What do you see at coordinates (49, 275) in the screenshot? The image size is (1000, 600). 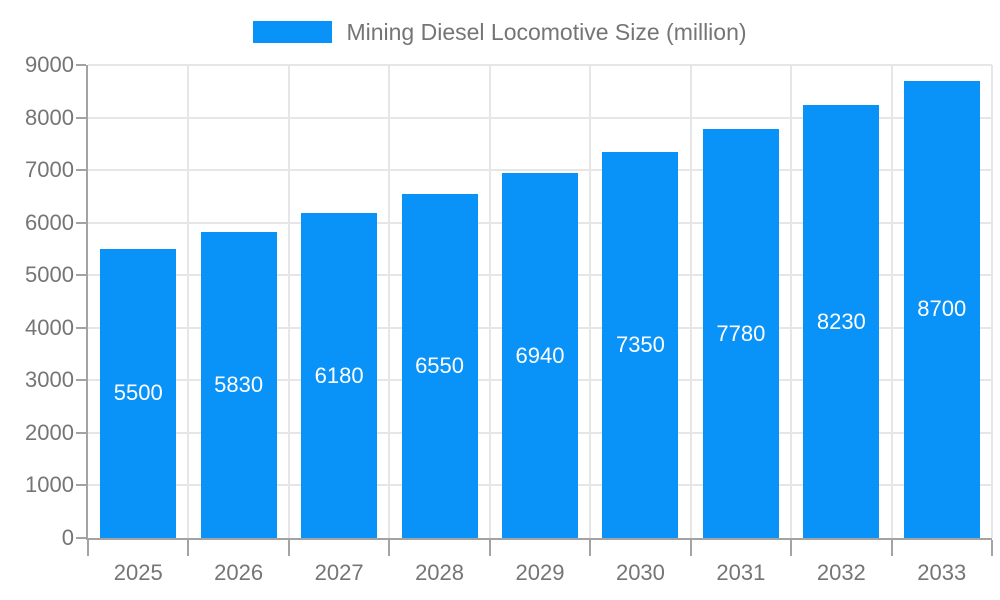 I see `y-tick-label: 5000` at bounding box center [49, 275].